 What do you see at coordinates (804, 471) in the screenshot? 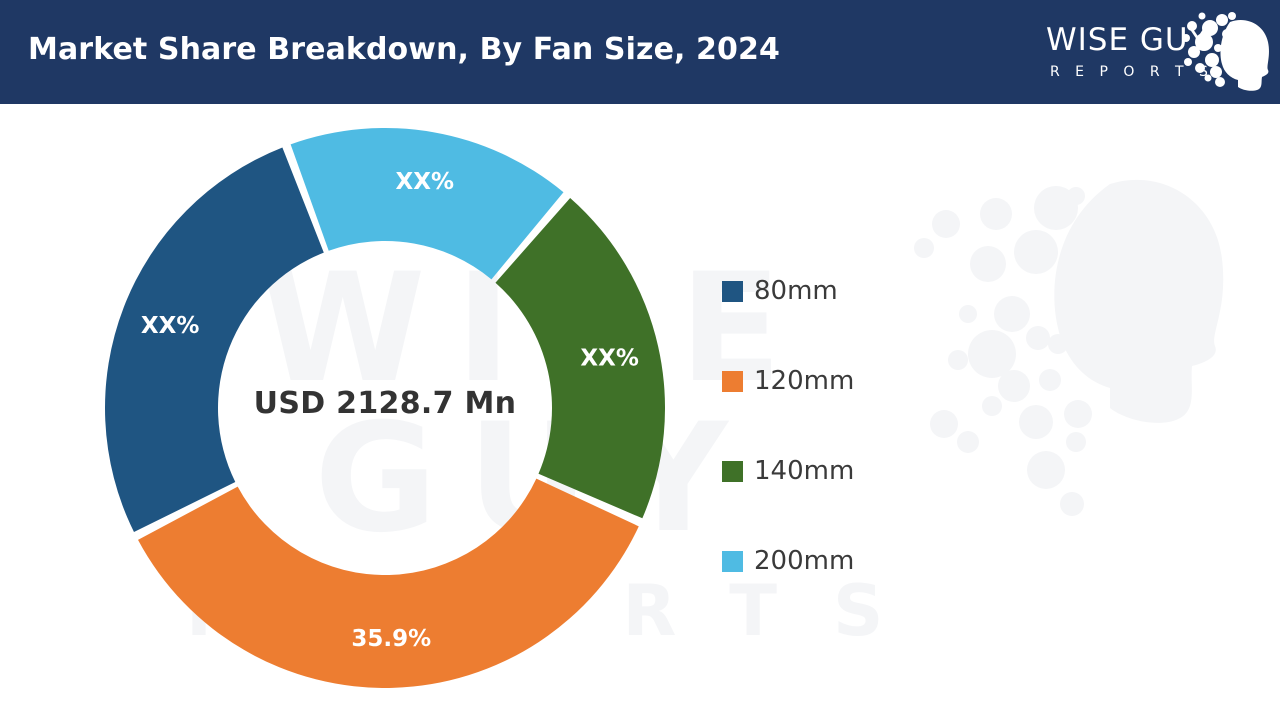
I see `legend-label-140mm: 140mm` at bounding box center [804, 471].